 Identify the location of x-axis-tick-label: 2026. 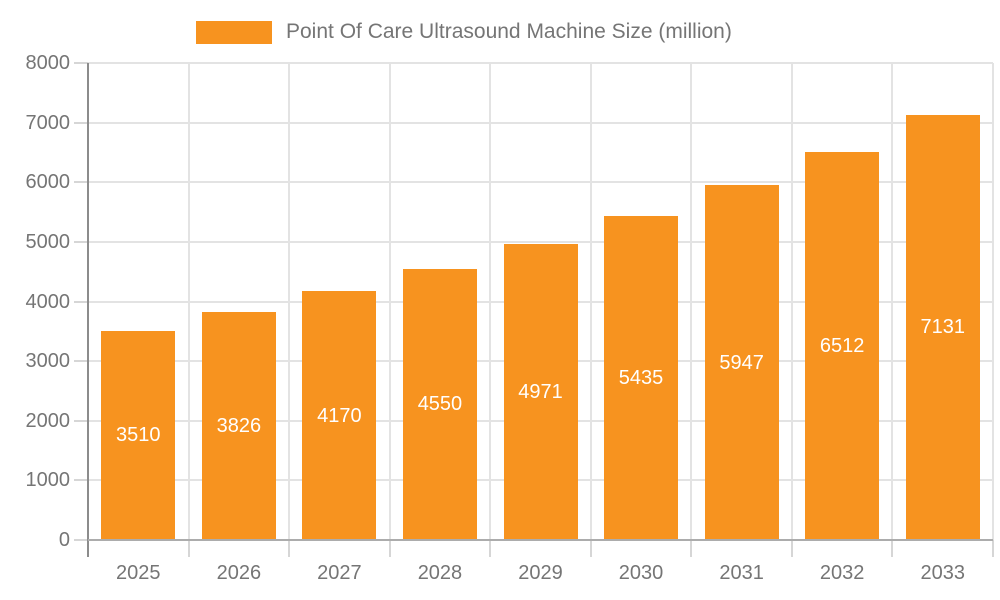
(239, 573).